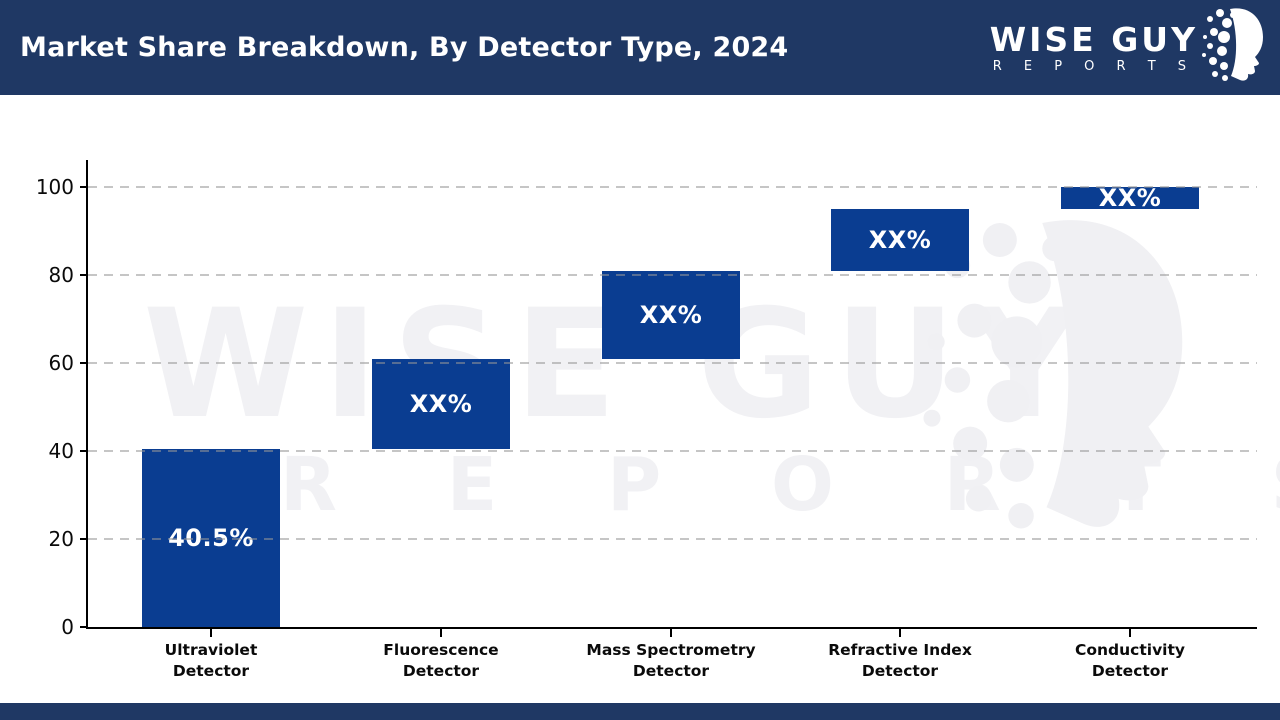 The image size is (1280, 720). I want to click on logo-name: WISE GUY, so click(1093, 39).